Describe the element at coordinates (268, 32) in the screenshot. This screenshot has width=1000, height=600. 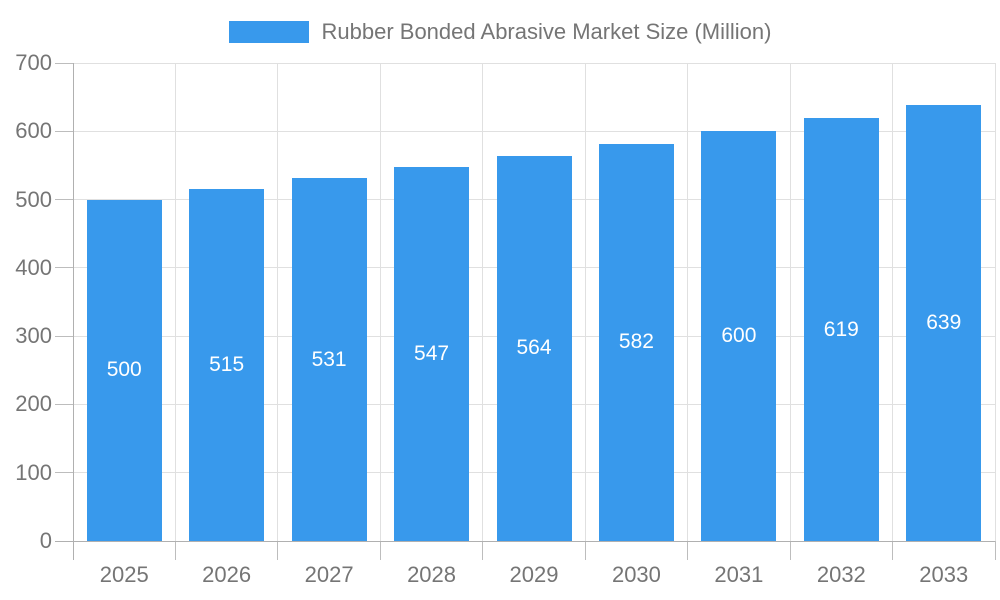
I see `legend-swatch` at that location.